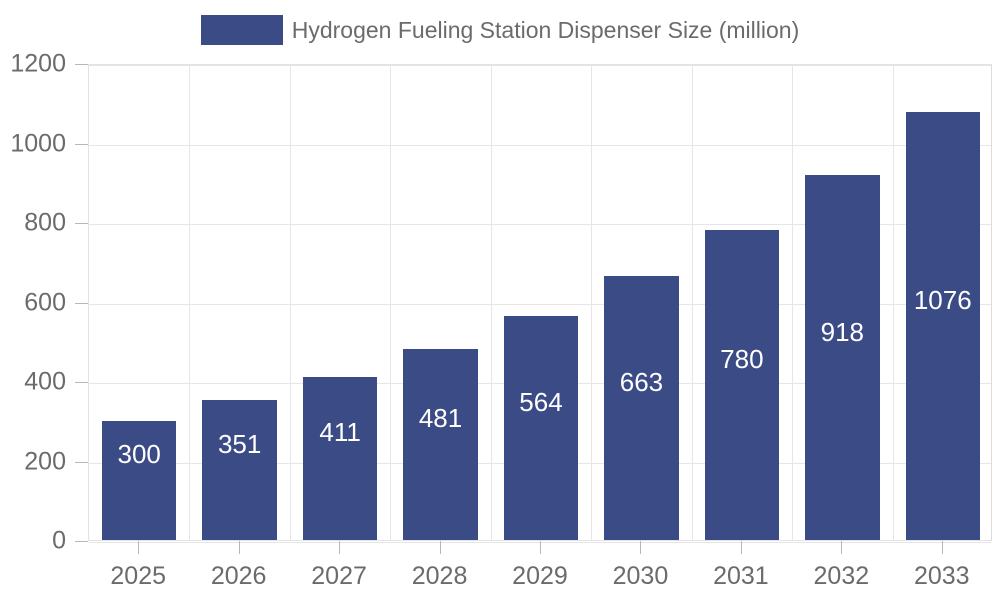 This screenshot has width=1000, height=600. Describe the element at coordinates (238, 576) in the screenshot. I see `x-tick-label-2026: 2026` at that location.